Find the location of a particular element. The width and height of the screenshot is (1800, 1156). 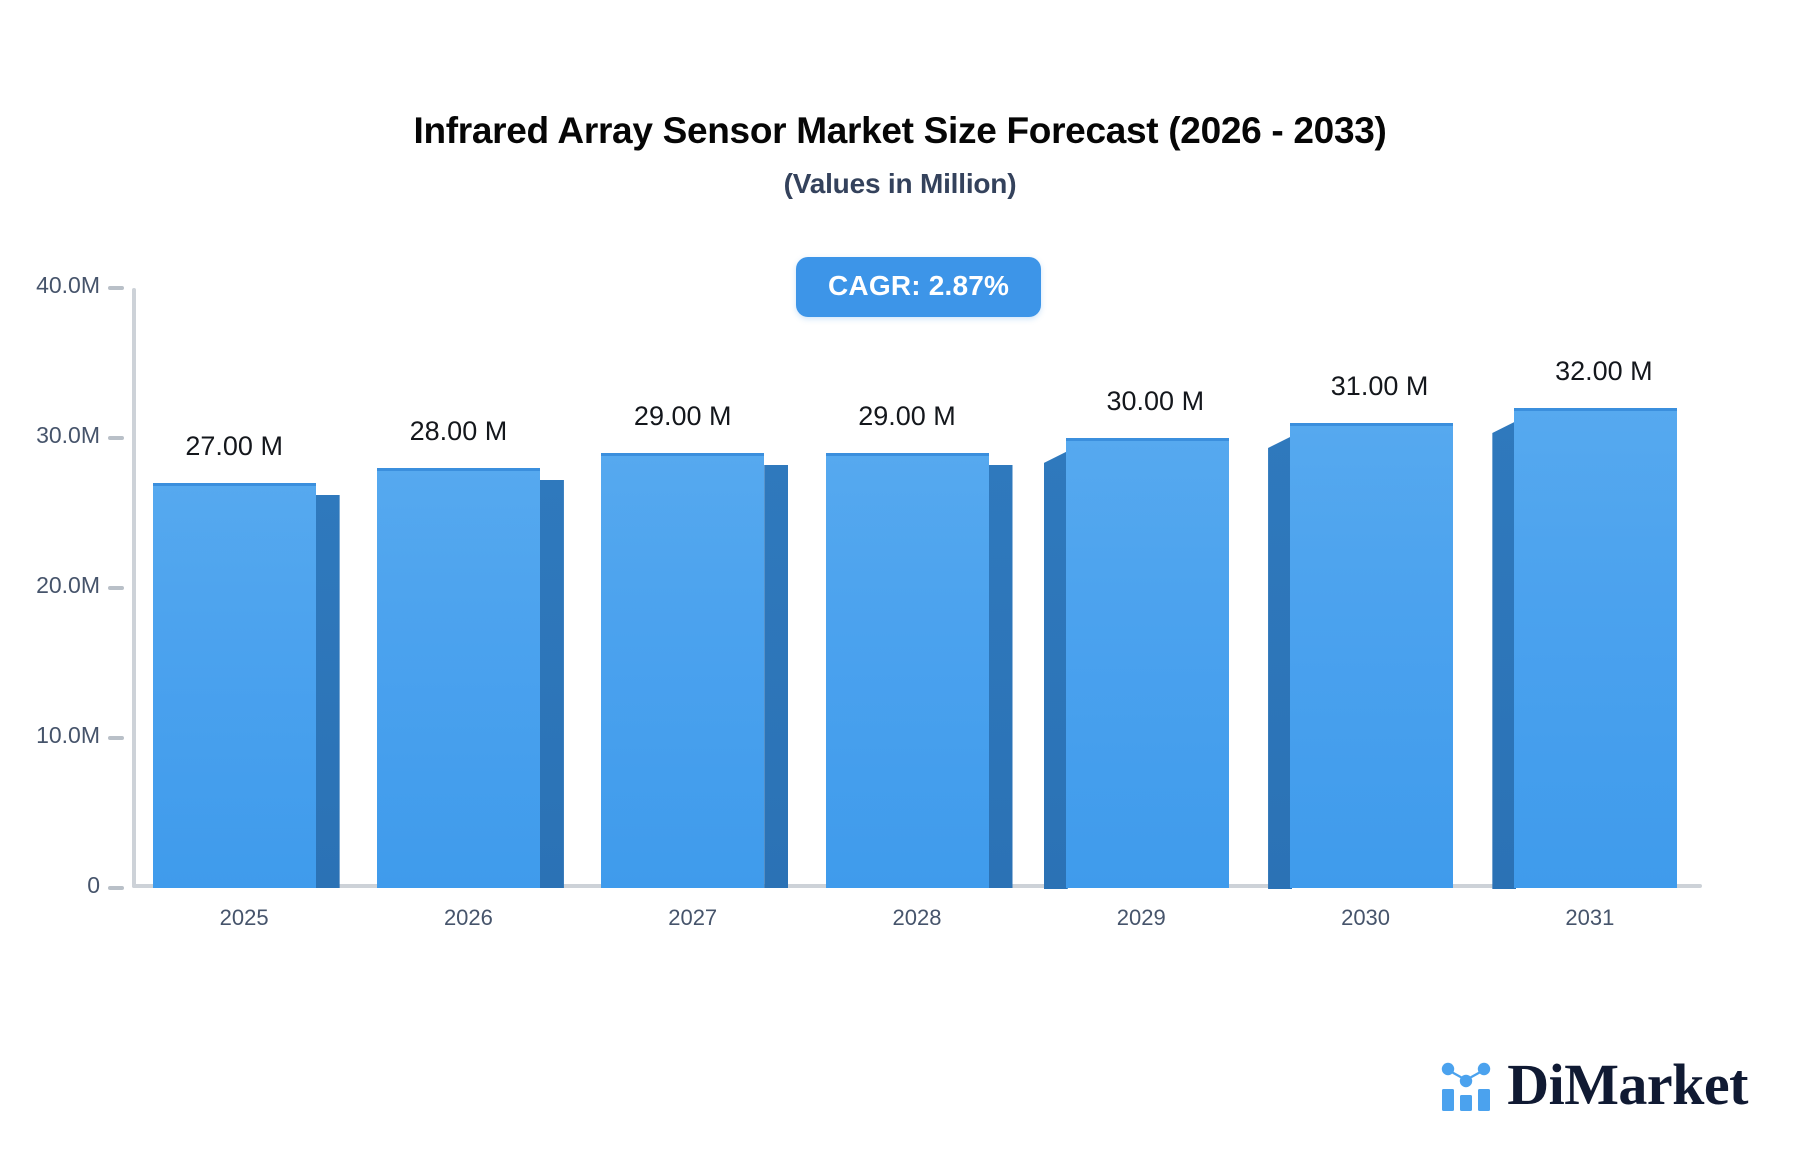

bar-2027 is located at coordinates (695, 588).